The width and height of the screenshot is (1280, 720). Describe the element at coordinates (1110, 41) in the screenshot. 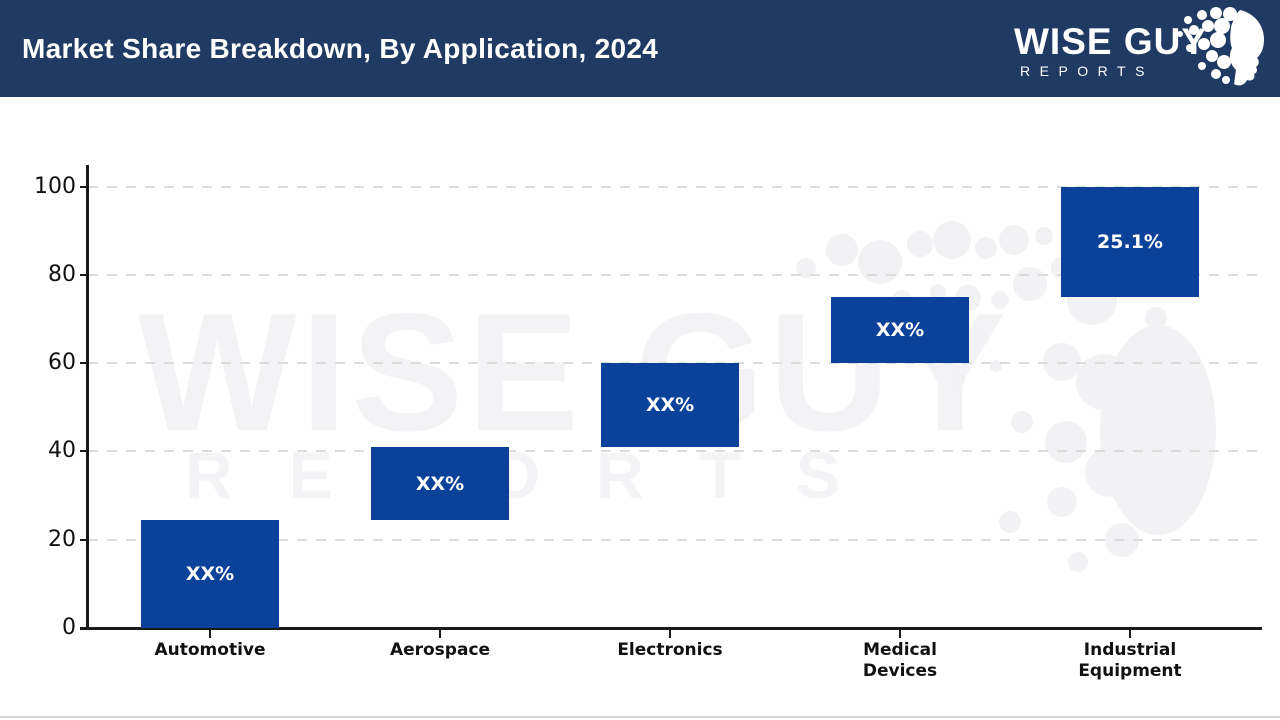

I see `logo-wordmark: WISE GUY` at that location.